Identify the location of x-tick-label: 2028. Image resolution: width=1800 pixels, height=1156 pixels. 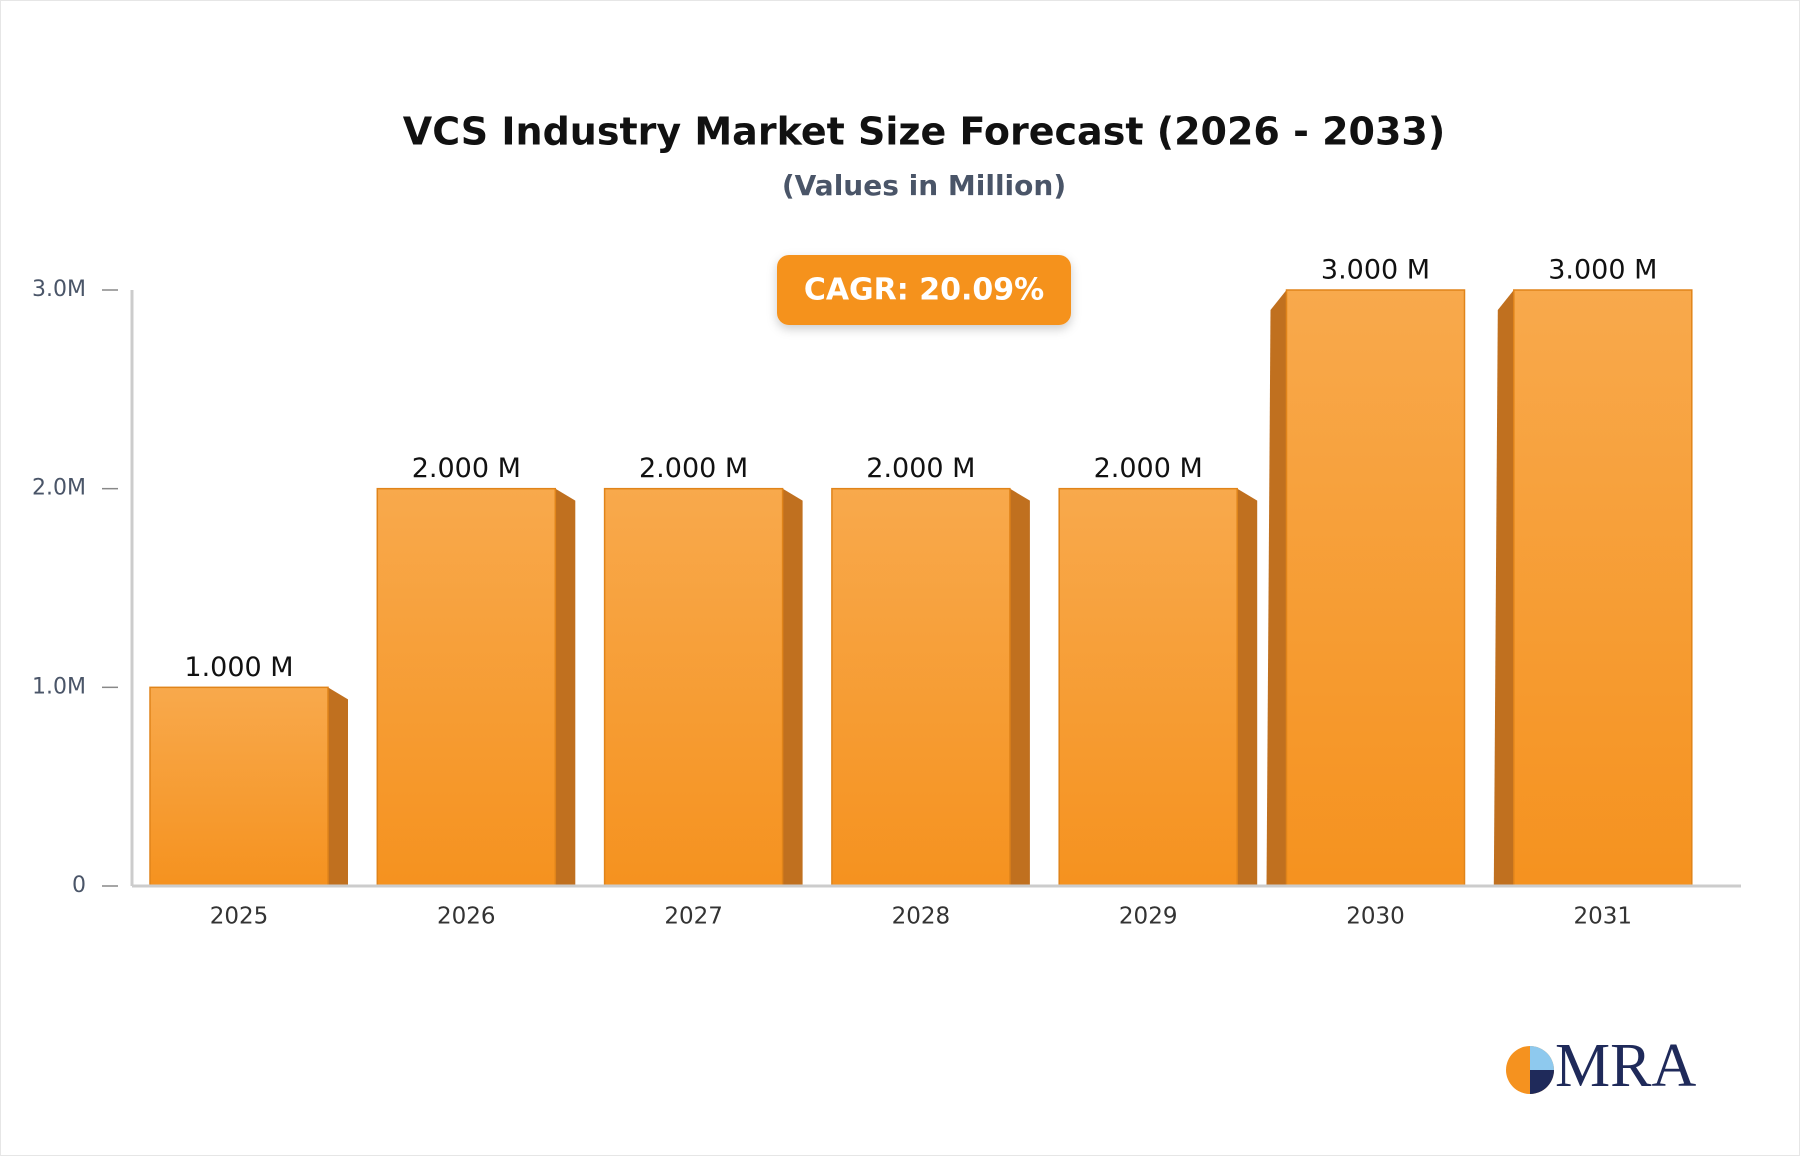
(921, 917).